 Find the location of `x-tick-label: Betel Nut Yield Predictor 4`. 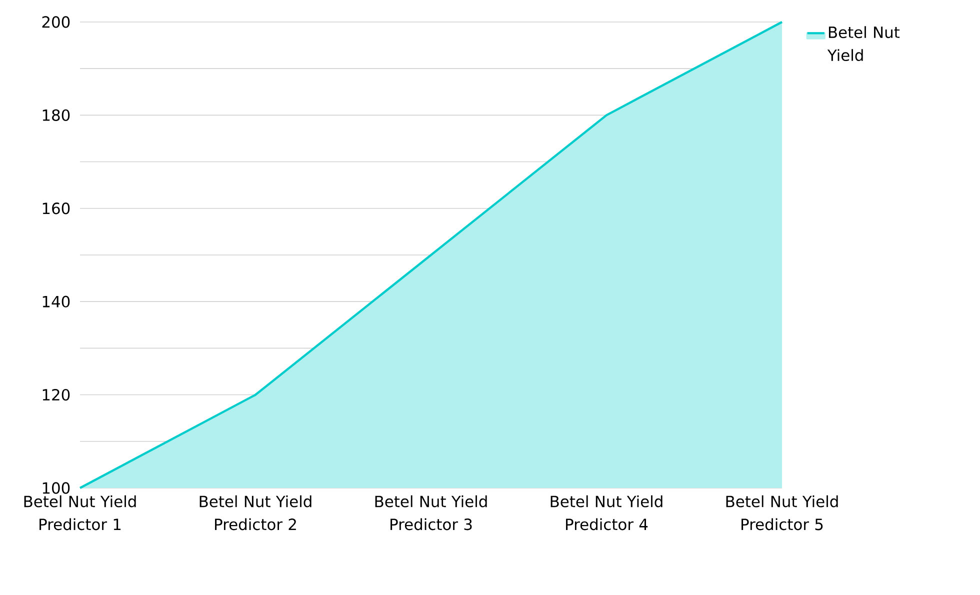

x-tick-label: Betel Nut Yield Predictor 4 is located at coordinates (606, 512).